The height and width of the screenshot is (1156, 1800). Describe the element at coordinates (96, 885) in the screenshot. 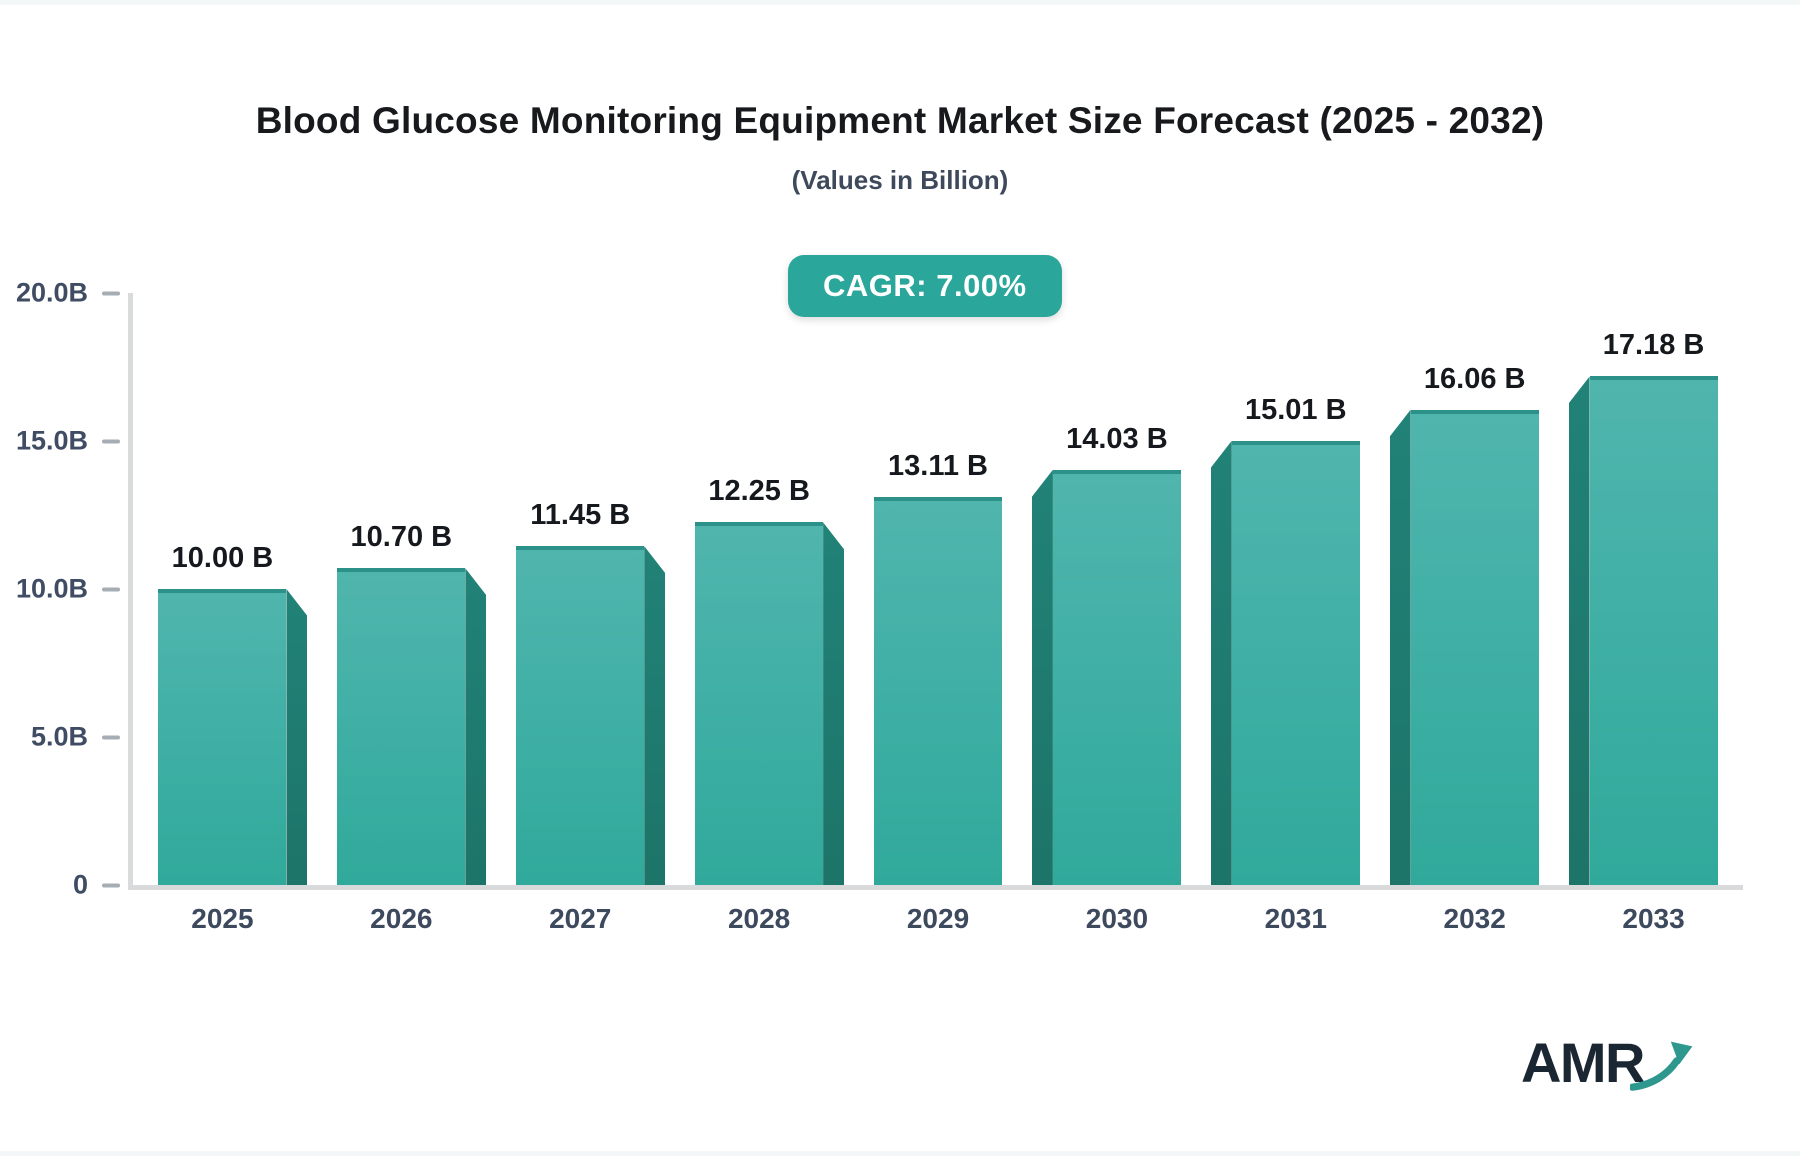

I see `y-tick-0: 0` at that location.